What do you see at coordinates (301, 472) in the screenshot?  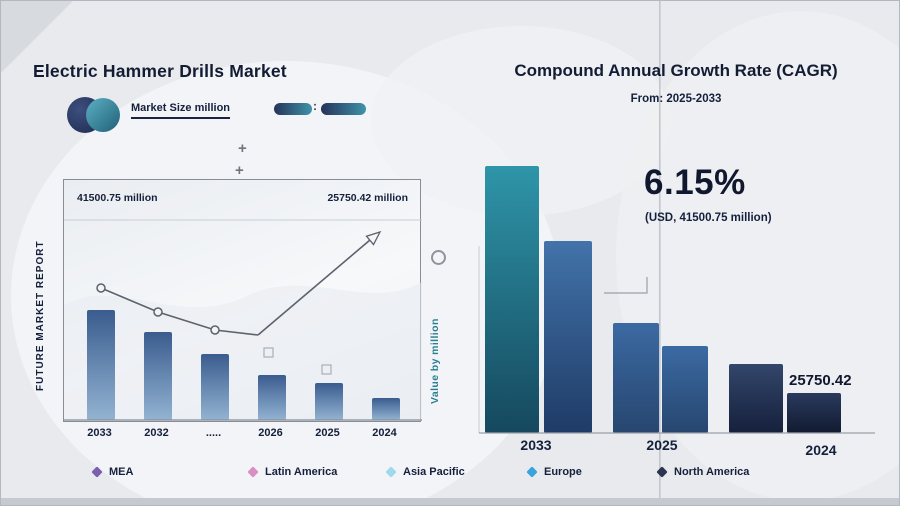 I see `legend-label: Latin America` at bounding box center [301, 472].